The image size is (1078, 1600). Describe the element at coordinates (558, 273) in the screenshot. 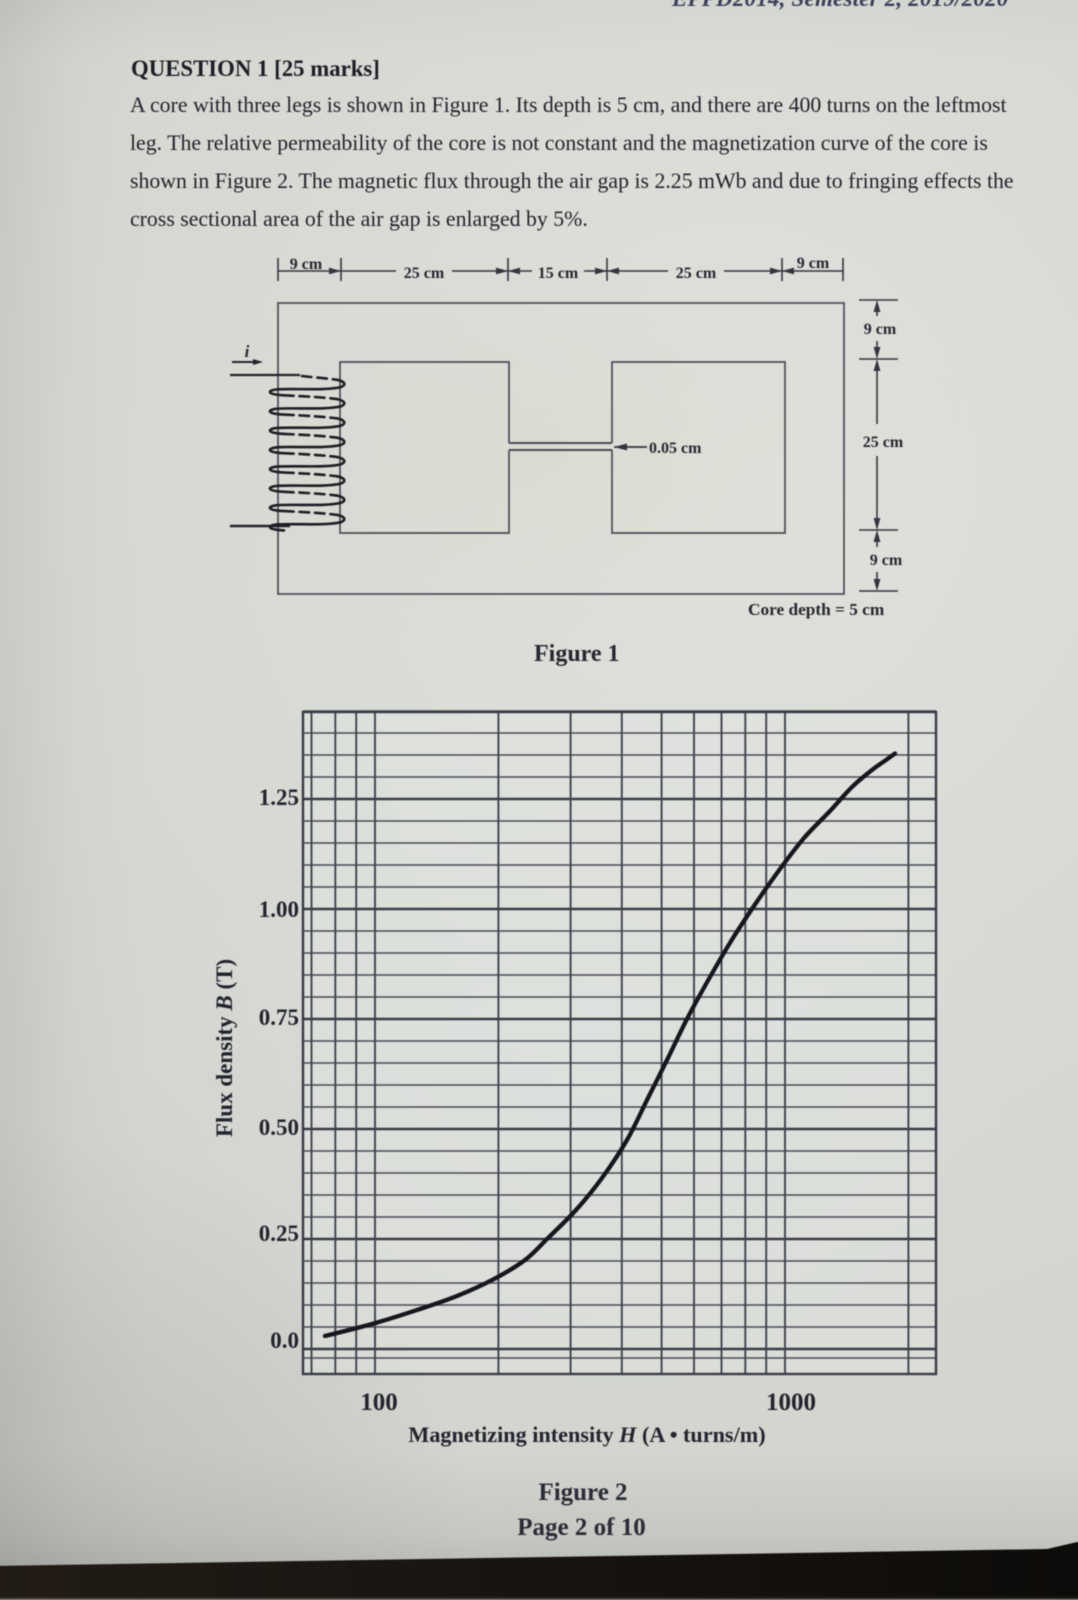

I see `svg-text: 15 cm` at that location.